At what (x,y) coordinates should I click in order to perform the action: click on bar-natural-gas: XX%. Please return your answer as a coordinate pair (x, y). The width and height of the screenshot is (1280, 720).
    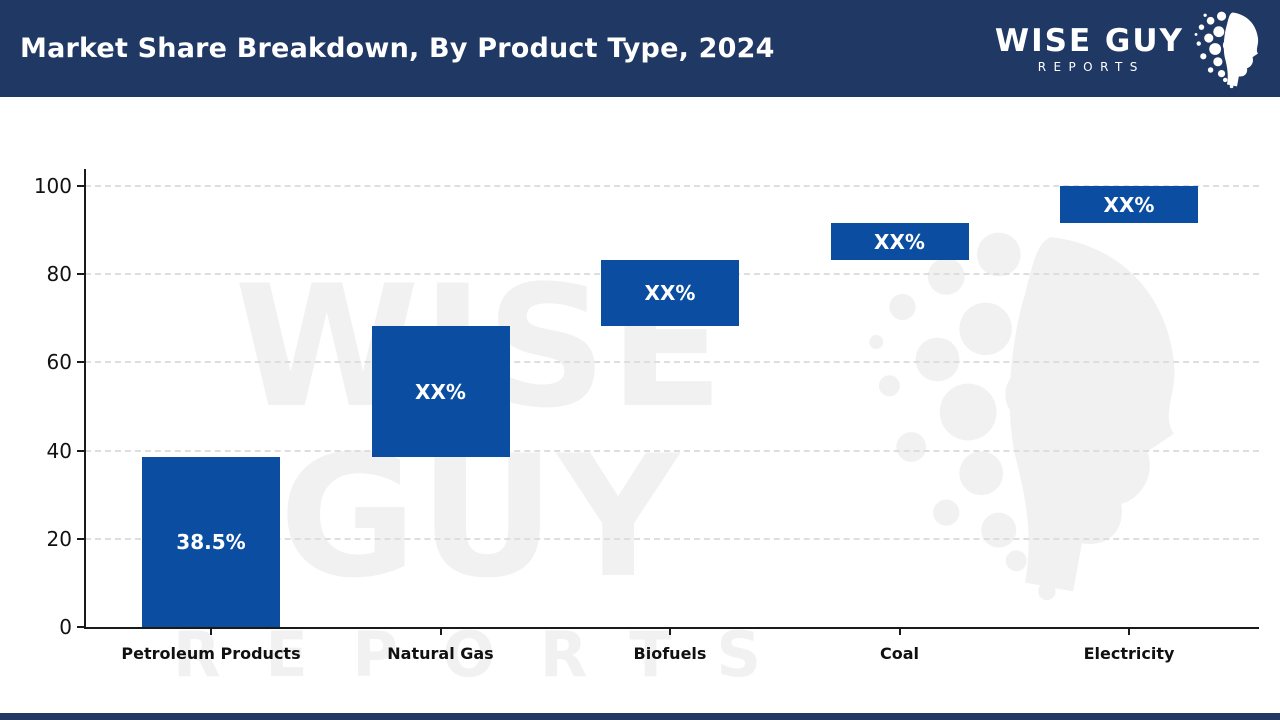
    Looking at the image, I should click on (440, 391).